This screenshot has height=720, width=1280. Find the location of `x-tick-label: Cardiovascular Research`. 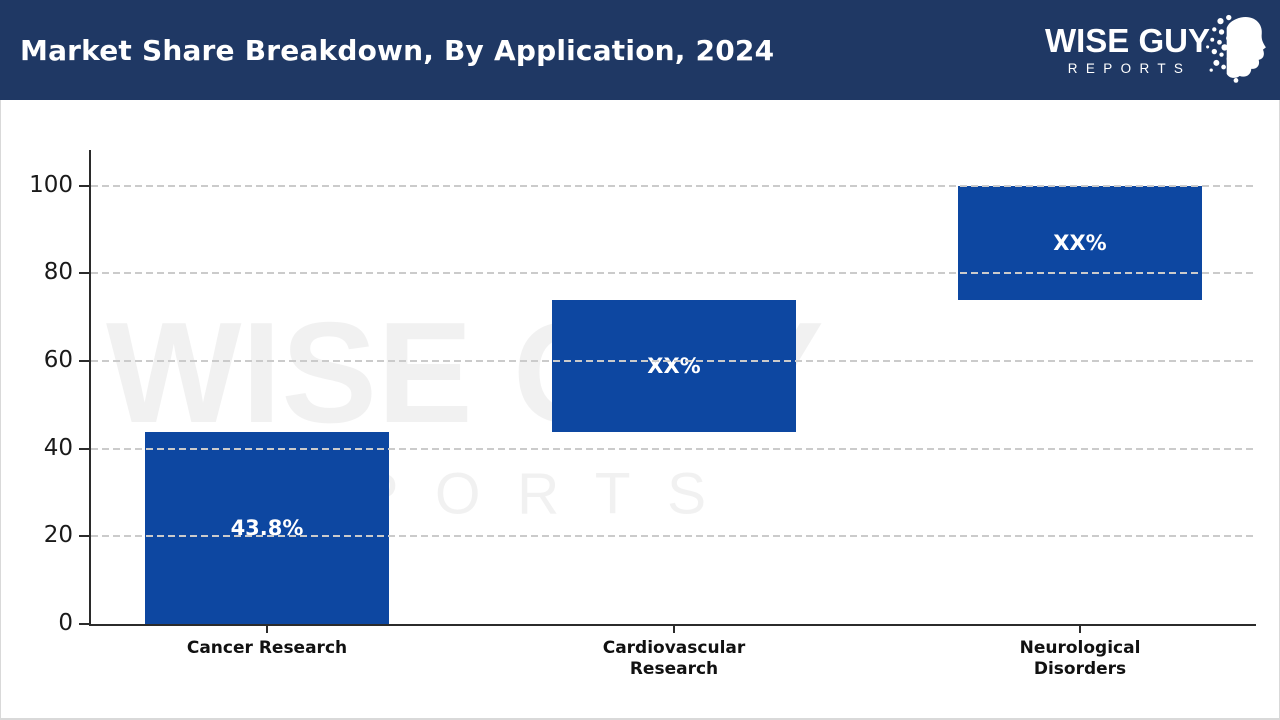

x-tick-label: Cardiovascular Research is located at coordinates (674, 659).